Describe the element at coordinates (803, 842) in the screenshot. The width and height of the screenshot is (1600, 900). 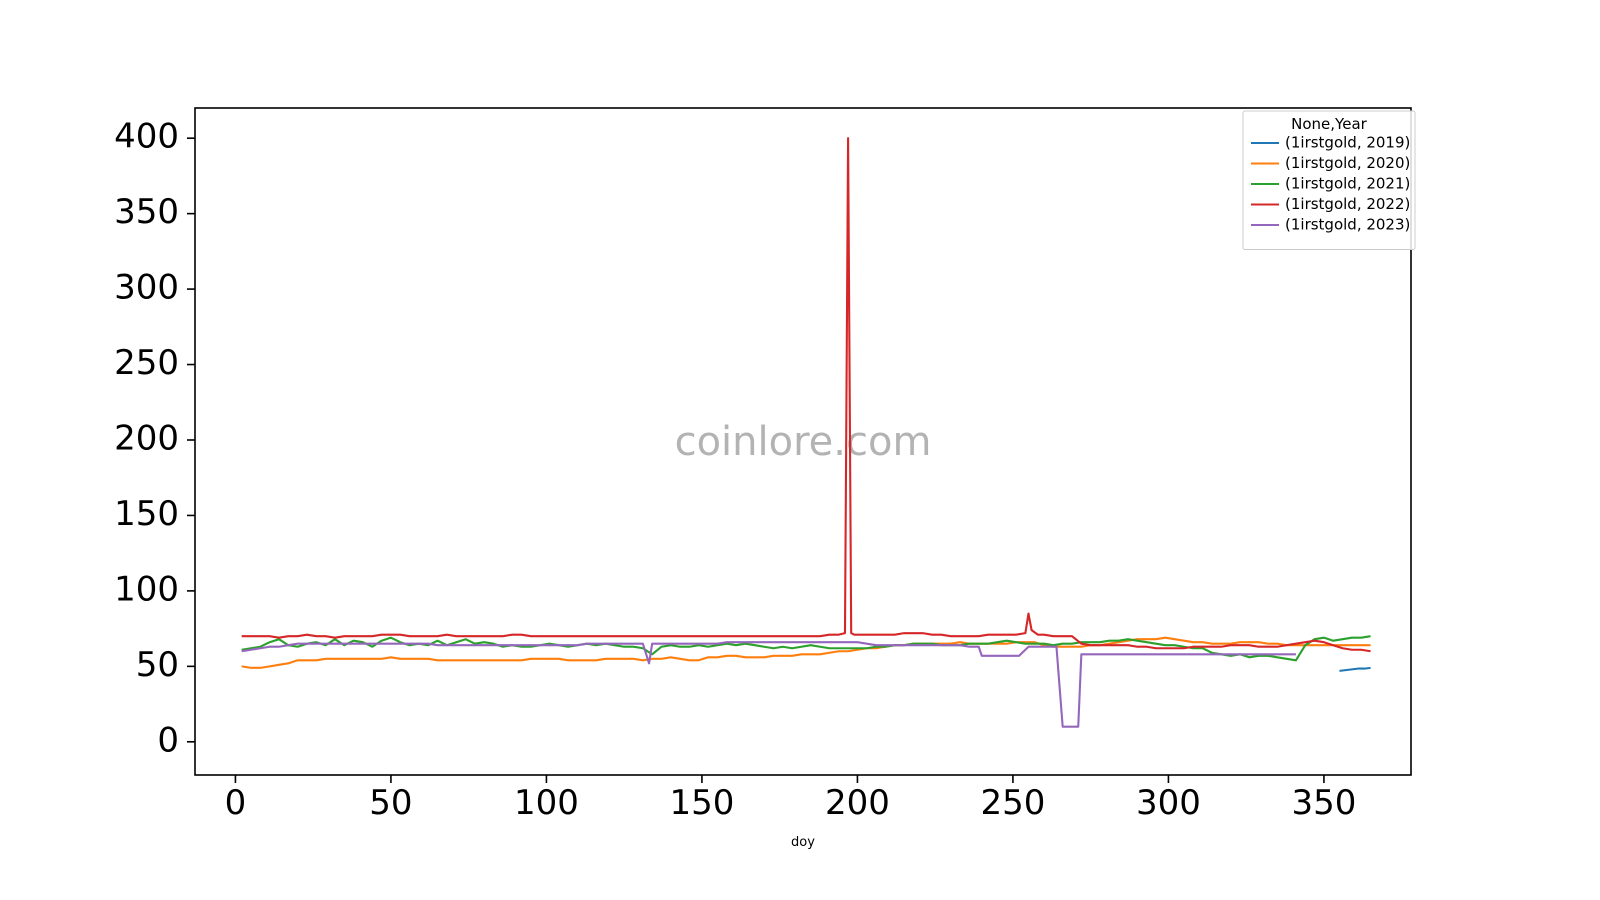
I see `x-axis-label: doy` at that location.